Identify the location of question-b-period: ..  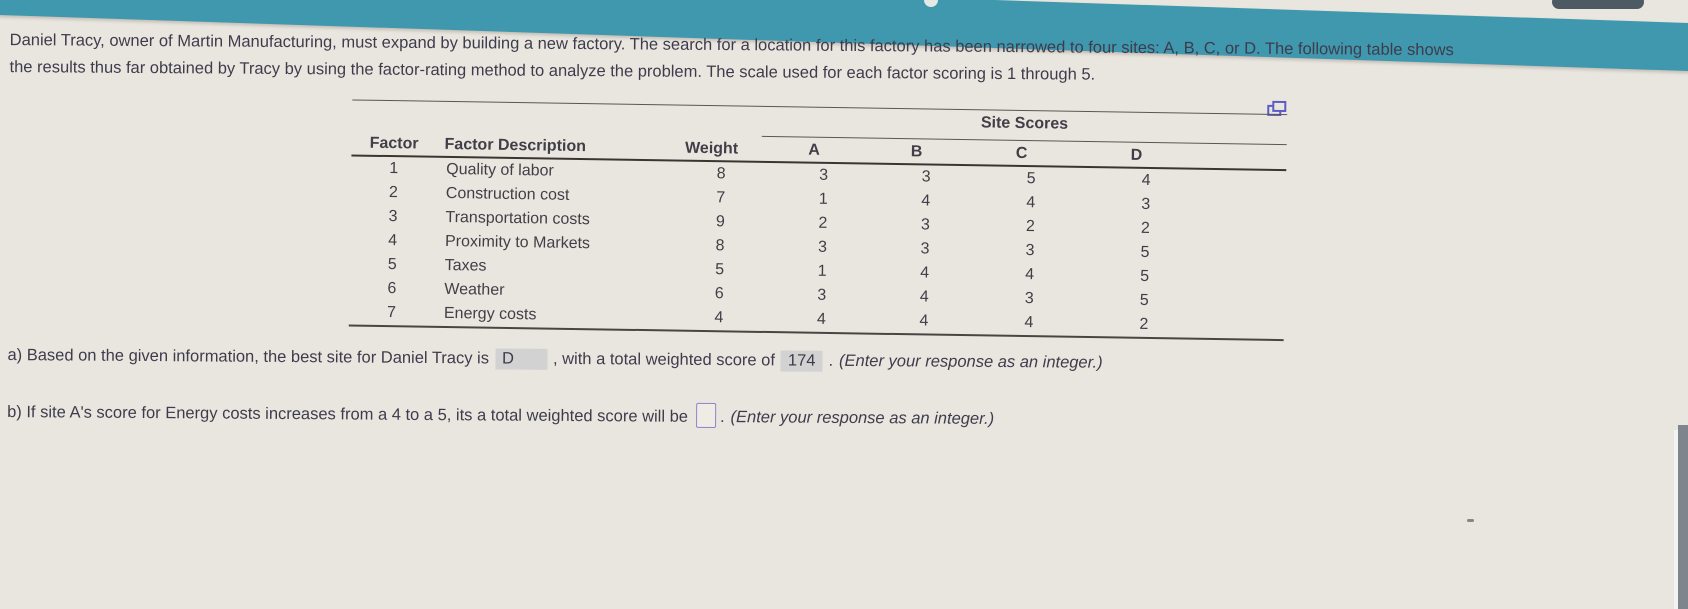
(722, 417).